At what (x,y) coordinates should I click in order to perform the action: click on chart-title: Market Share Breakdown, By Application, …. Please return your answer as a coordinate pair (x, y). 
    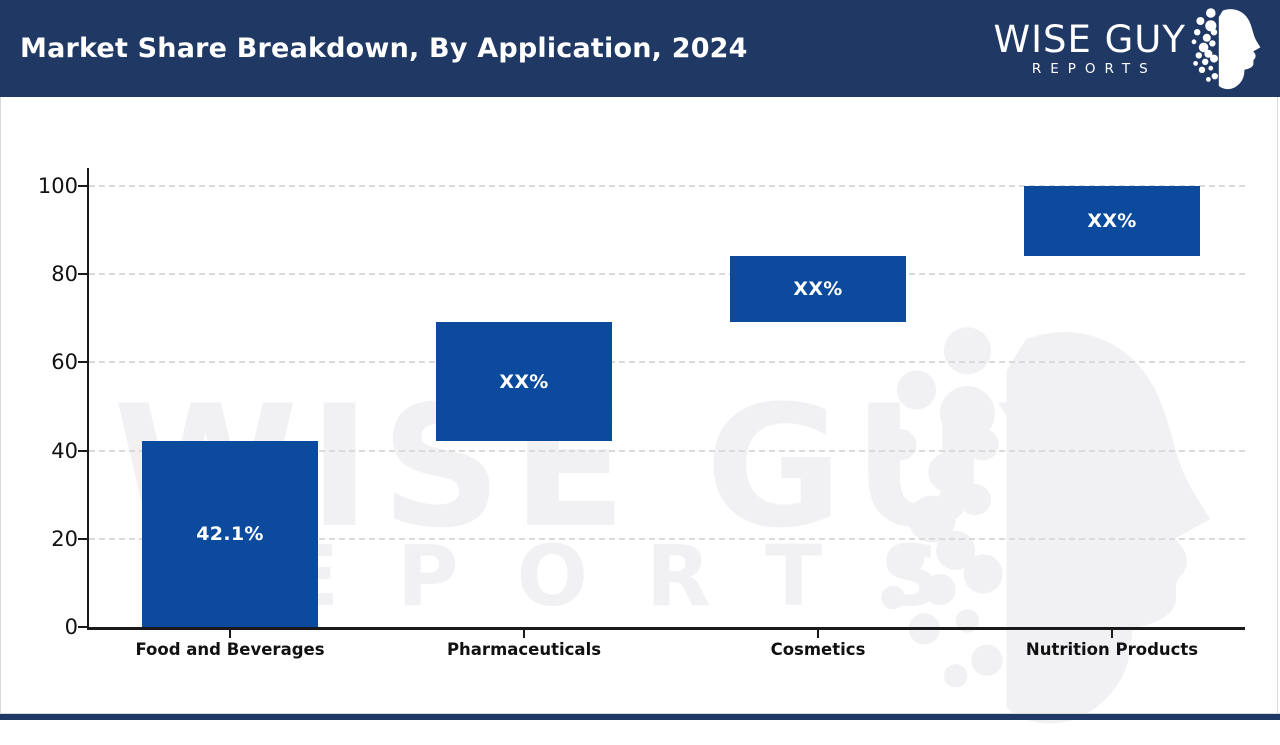
    Looking at the image, I should click on (384, 48).